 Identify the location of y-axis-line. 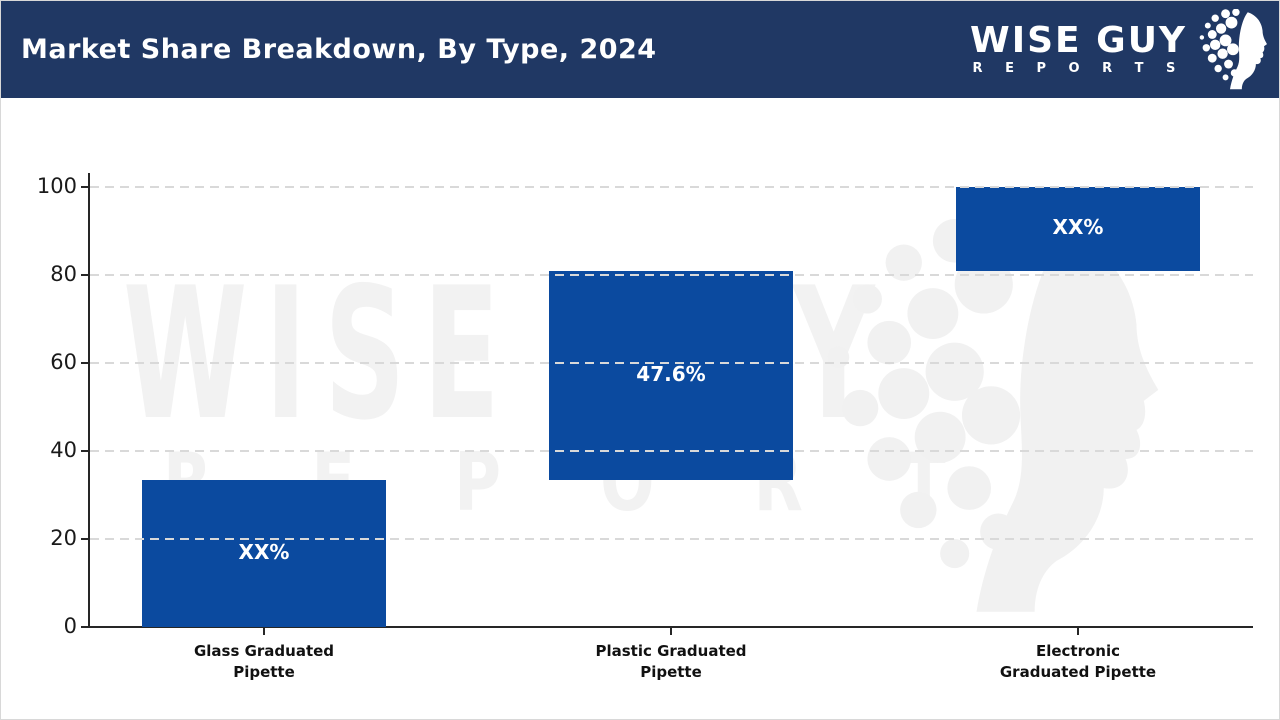
(89, 400).